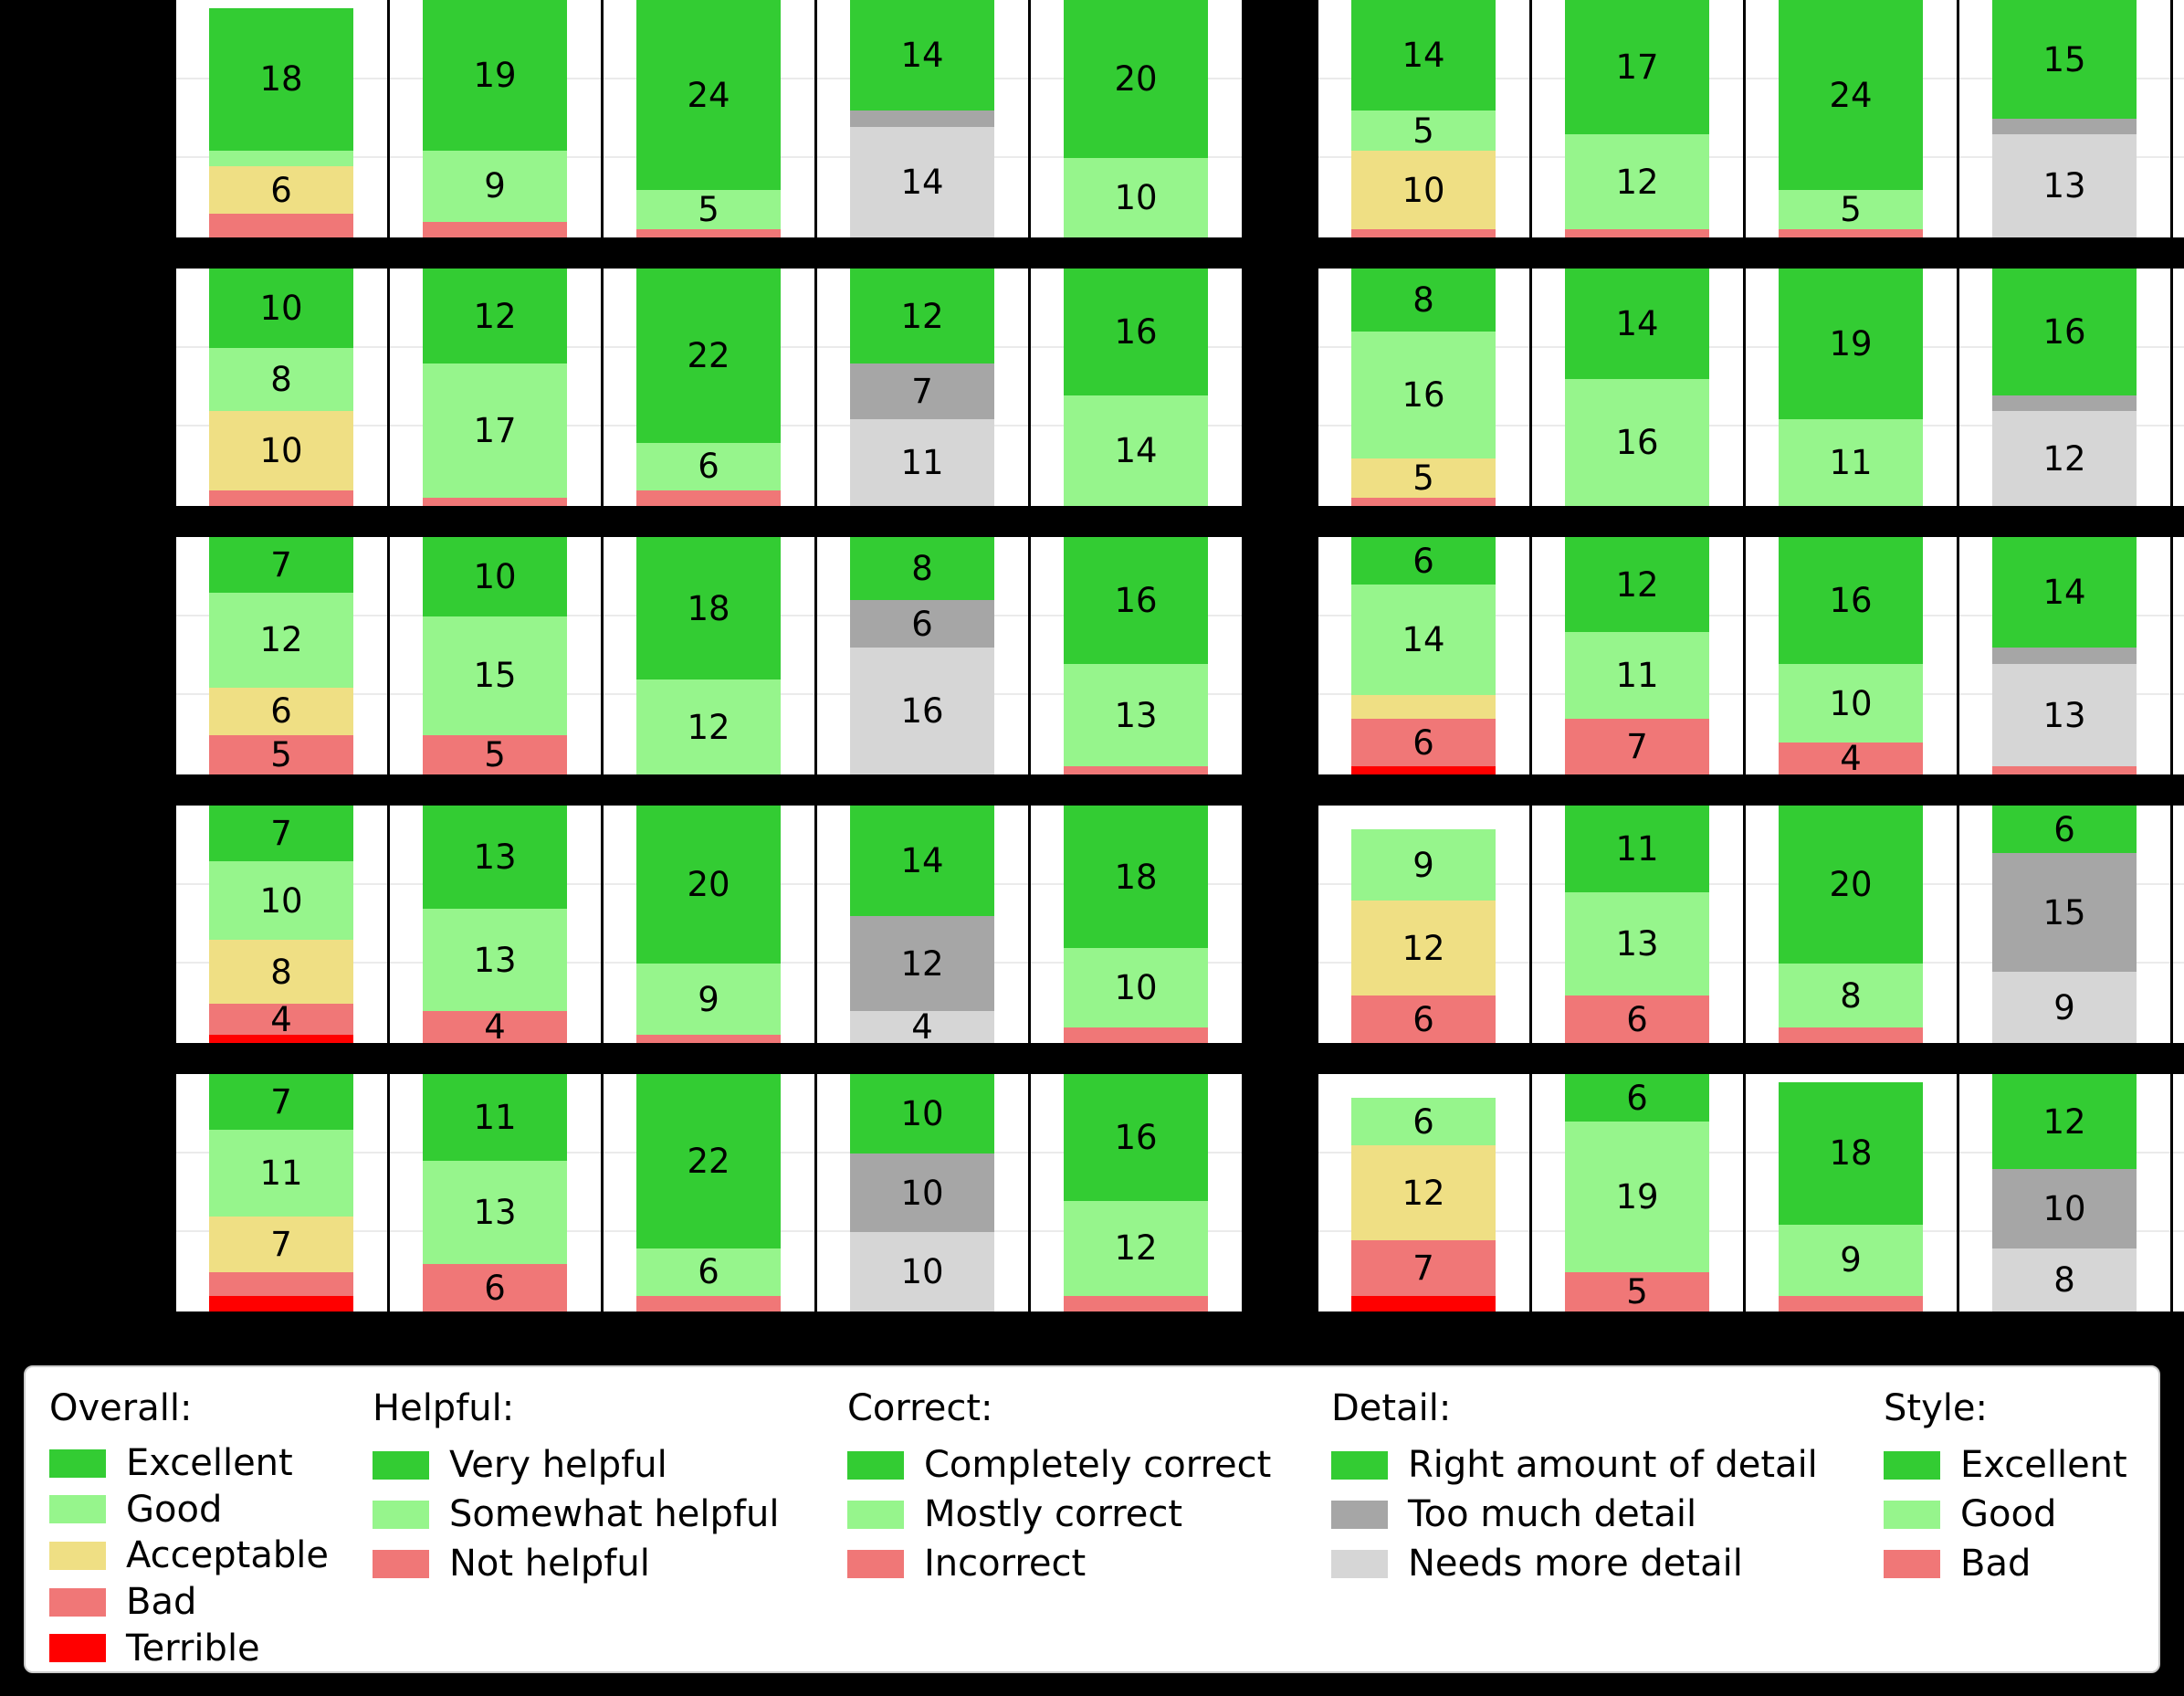 The width and height of the screenshot is (2184, 1696). Describe the element at coordinates (709, 885) in the screenshot. I see `bar-segment-value: 20` at that location.